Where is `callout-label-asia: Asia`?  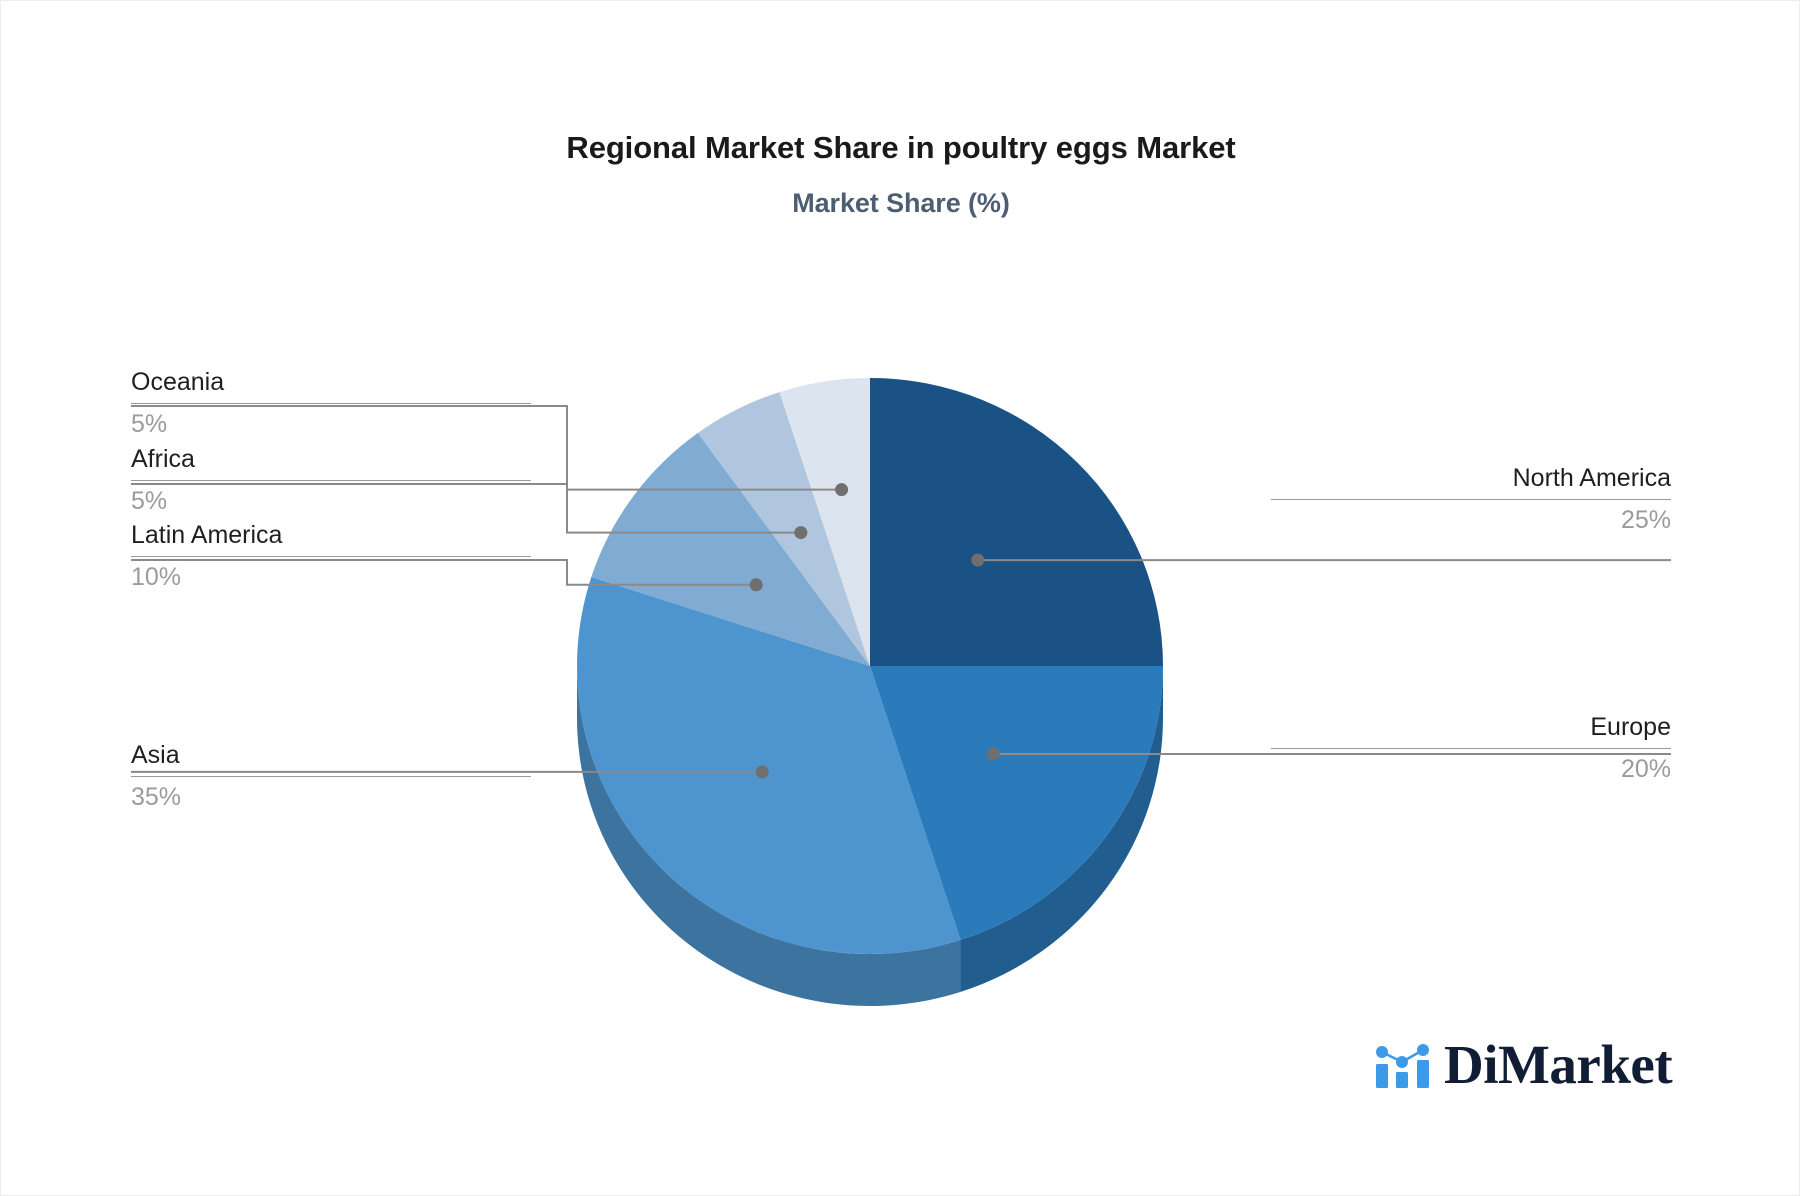 callout-label-asia: Asia is located at coordinates (155, 755).